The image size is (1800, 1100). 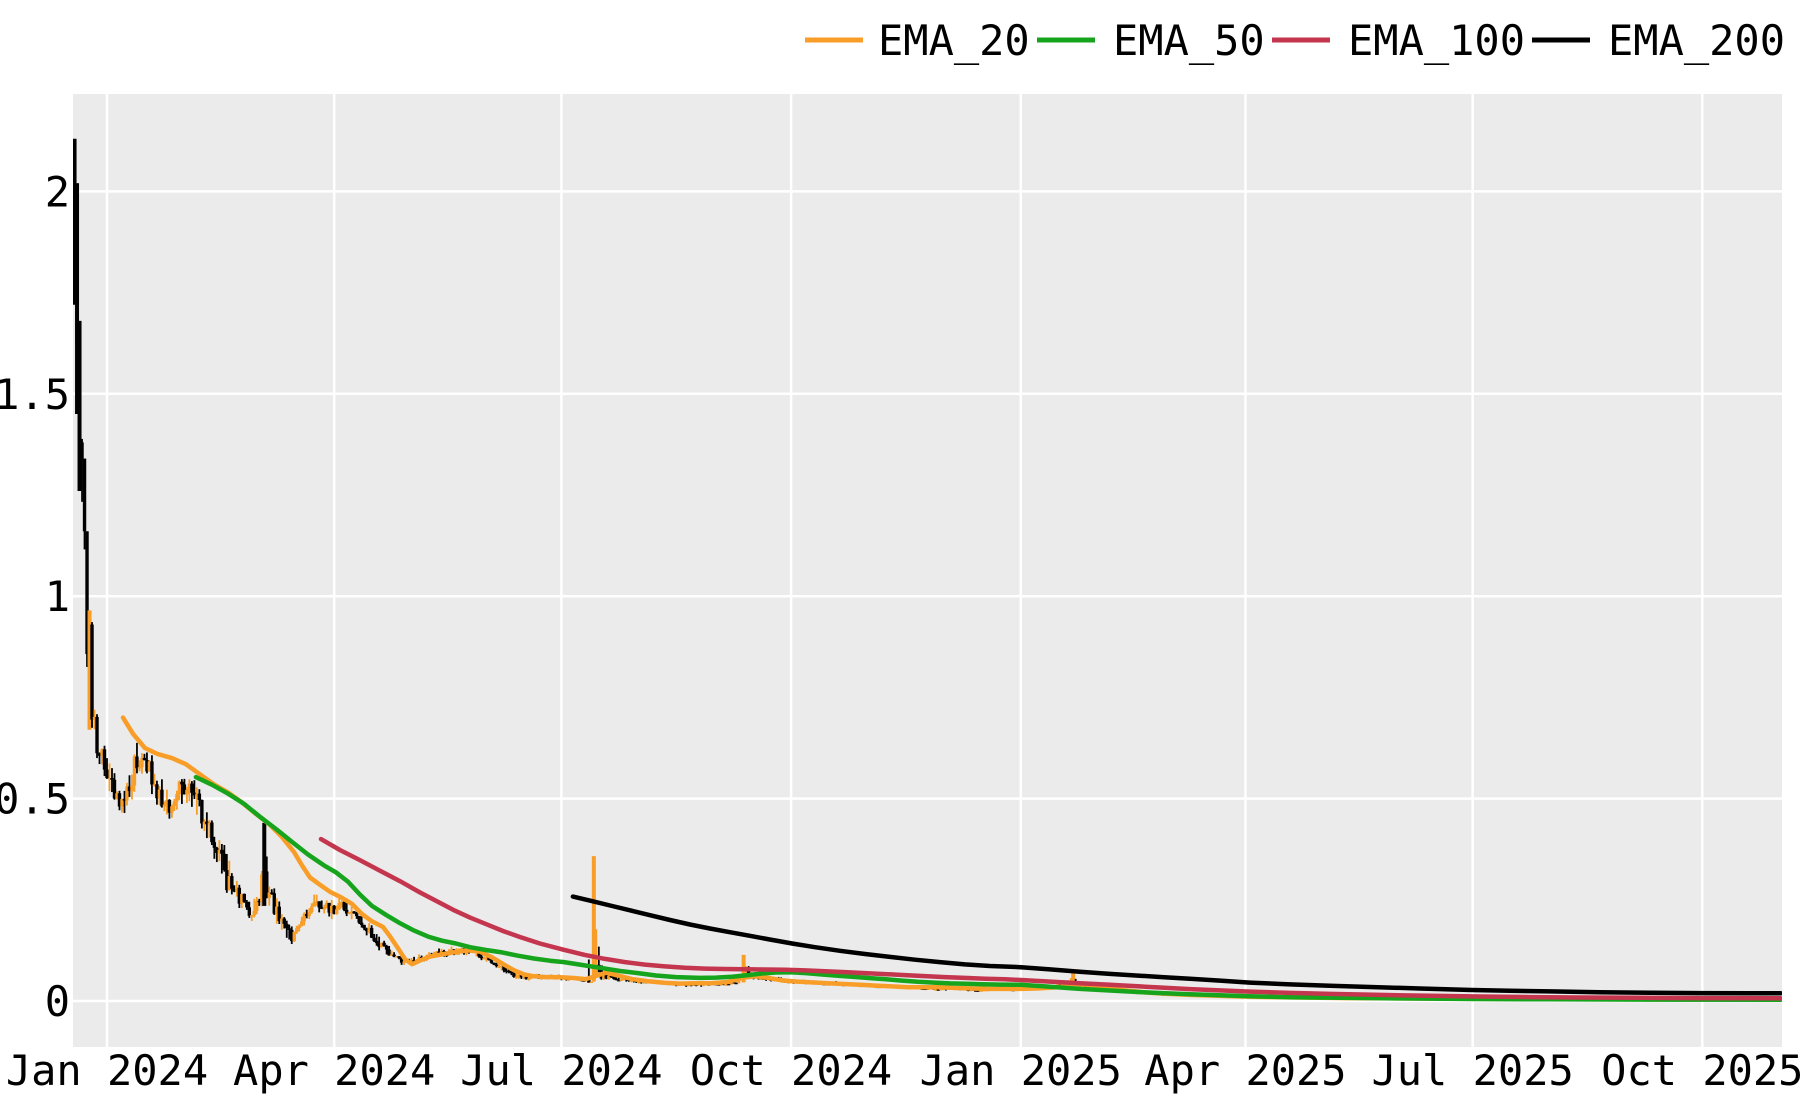 What do you see at coordinates (107, 1070) in the screenshot?
I see `x-tick-label: Jan 2024` at bounding box center [107, 1070].